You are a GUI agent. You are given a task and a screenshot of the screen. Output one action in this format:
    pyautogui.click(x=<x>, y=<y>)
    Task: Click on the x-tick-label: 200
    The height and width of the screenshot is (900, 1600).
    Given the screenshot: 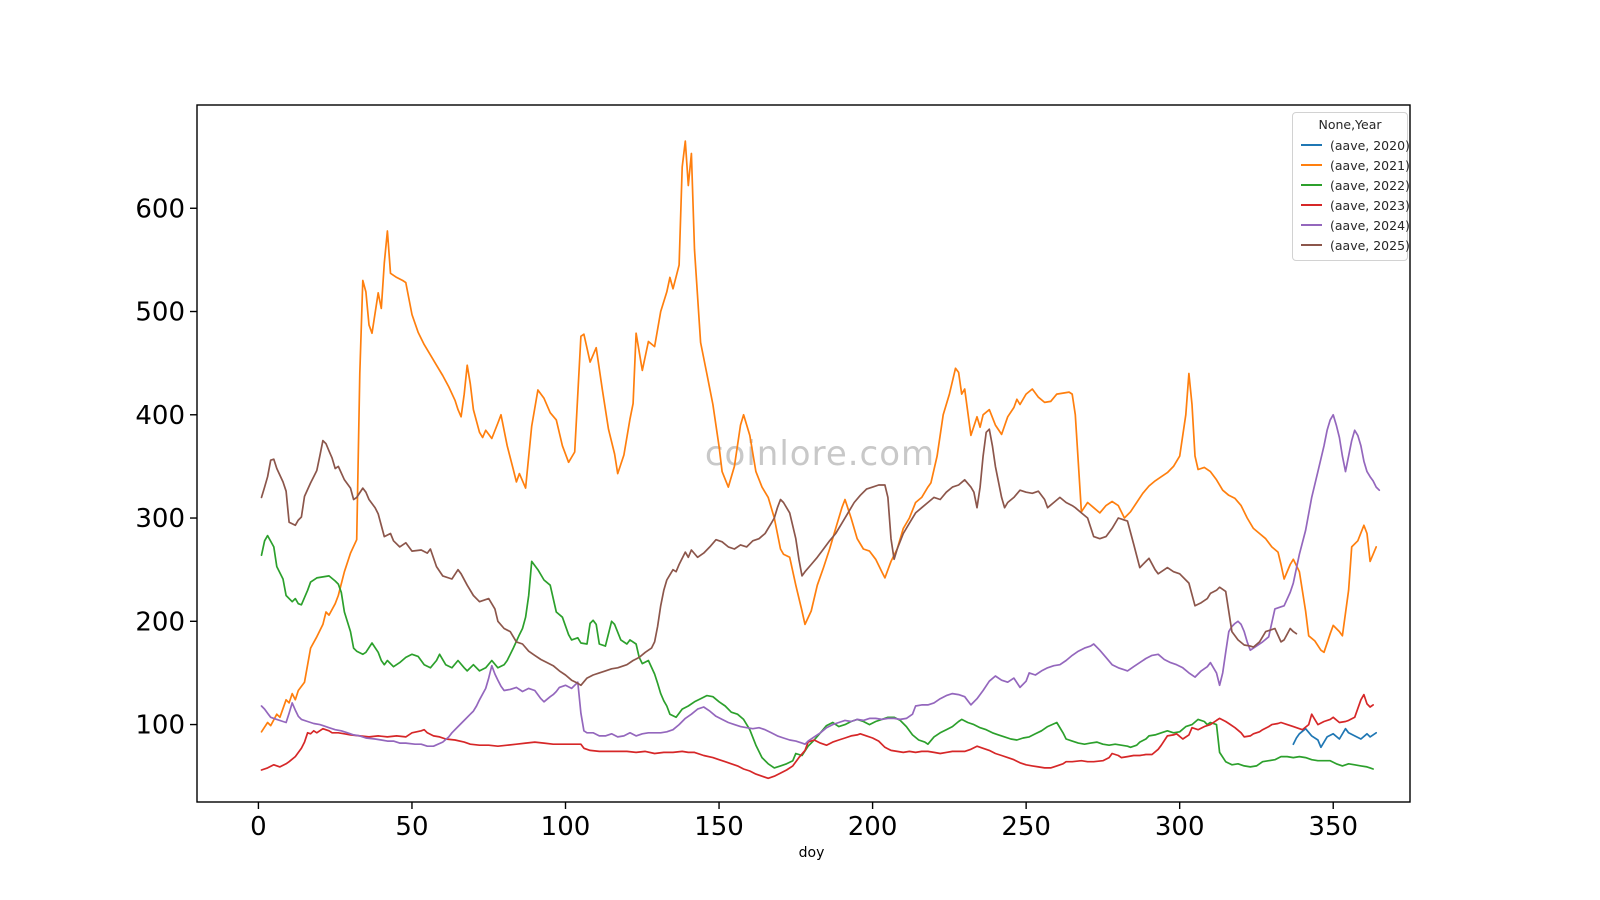 What is the action you would take?
    pyautogui.click(x=873, y=827)
    